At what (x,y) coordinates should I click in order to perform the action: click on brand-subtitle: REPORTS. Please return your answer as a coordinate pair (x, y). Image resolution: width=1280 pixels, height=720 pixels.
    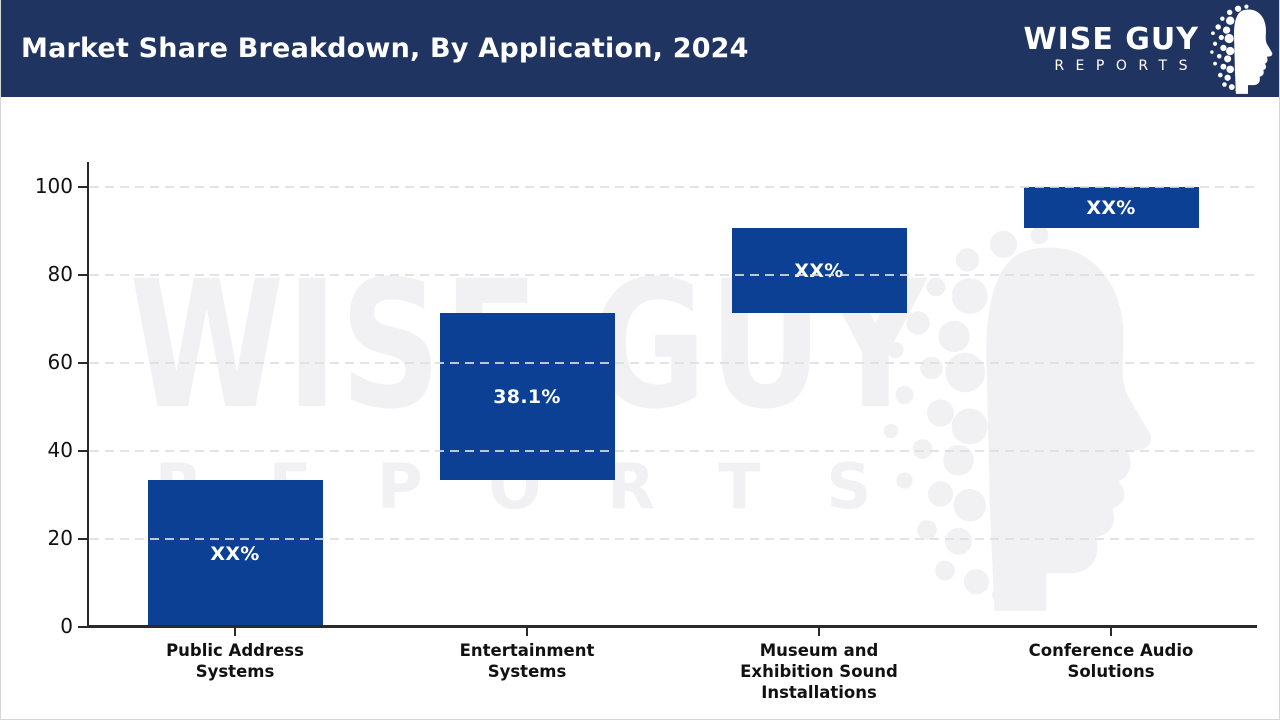
    Looking at the image, I should click on (1126, 65).